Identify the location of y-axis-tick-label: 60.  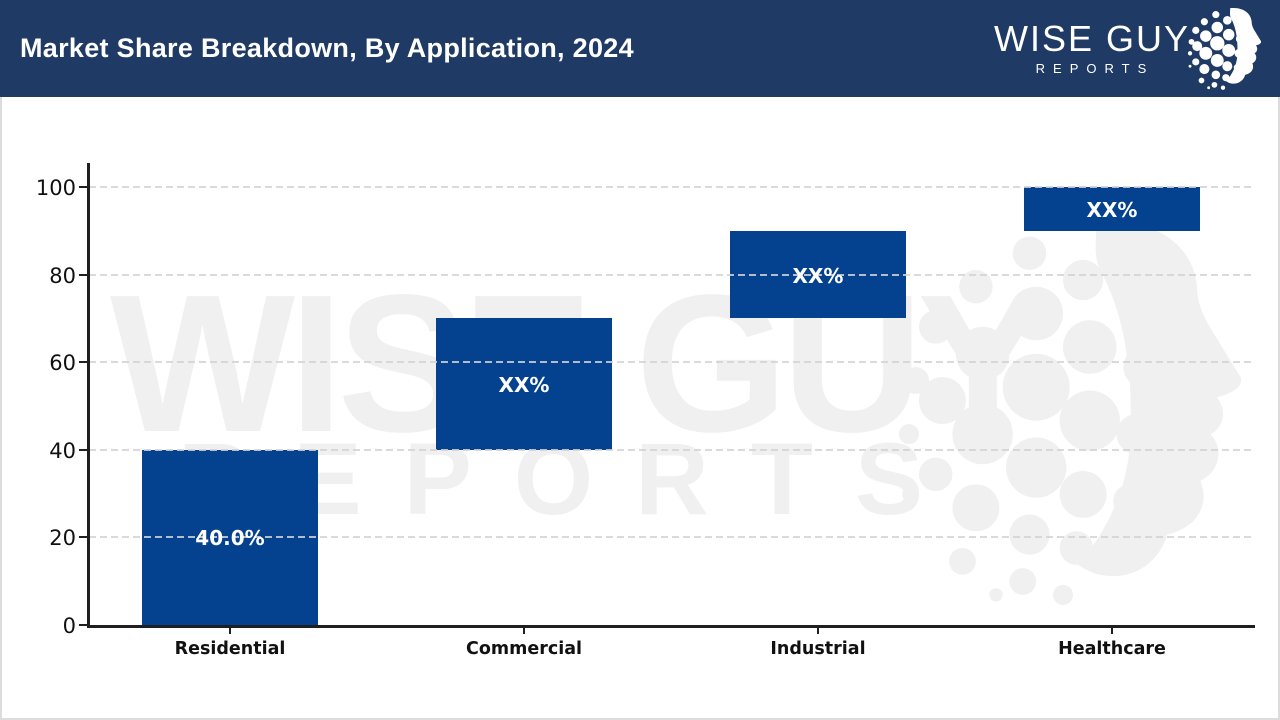
(62, 363).